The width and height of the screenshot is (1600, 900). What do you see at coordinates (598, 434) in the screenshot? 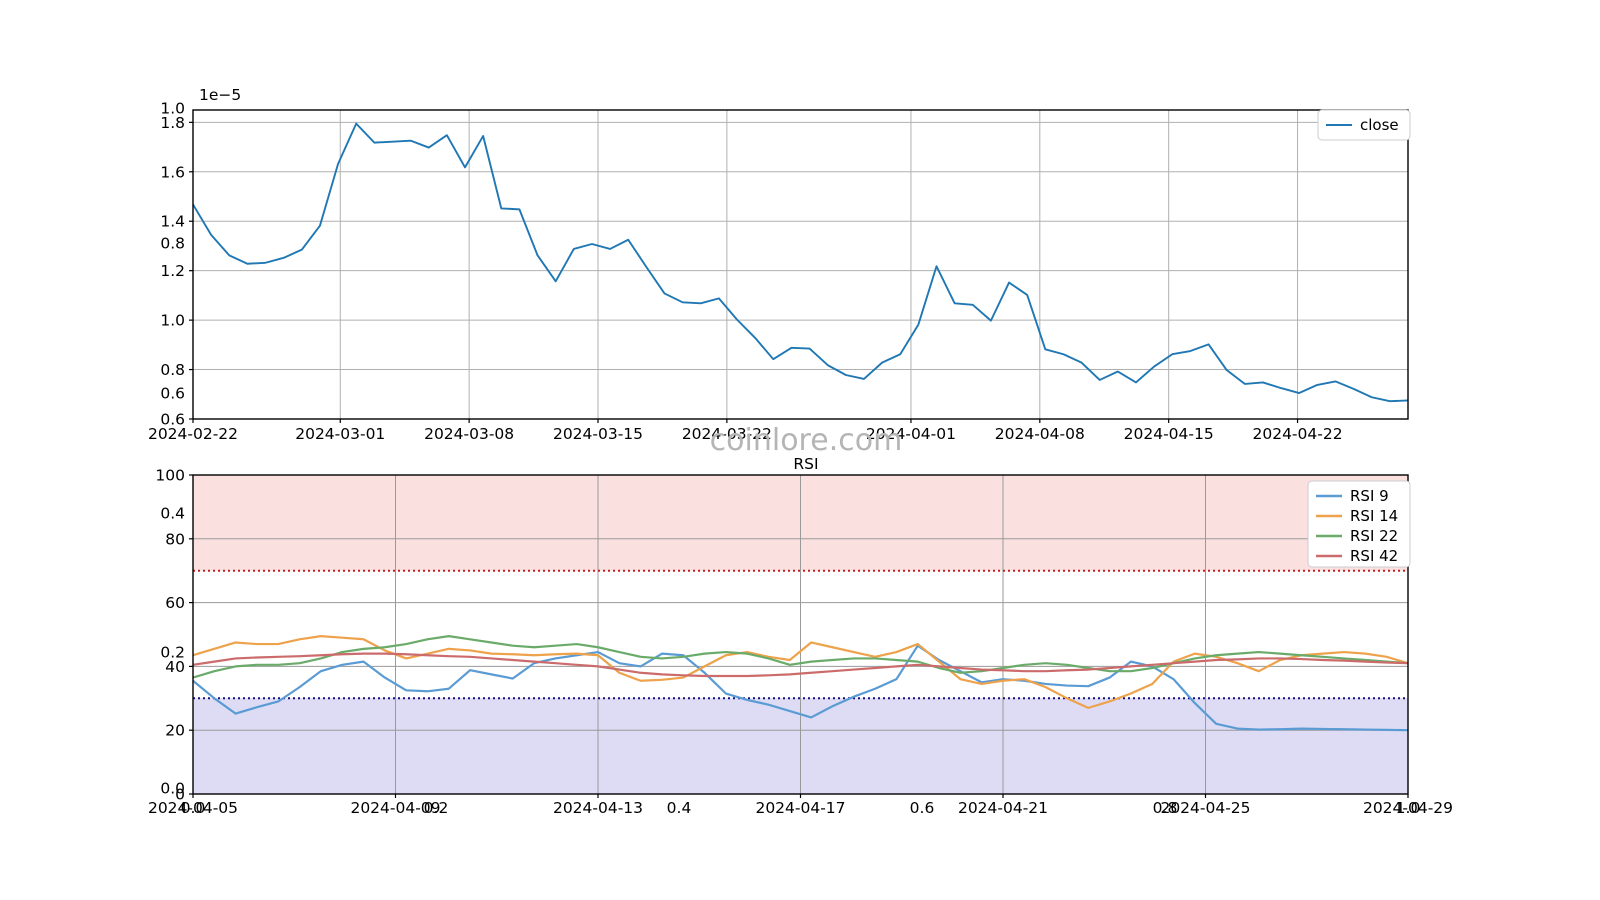
I see `price-xtick-label: 2024-03-15` at bounding box center [598, 434].